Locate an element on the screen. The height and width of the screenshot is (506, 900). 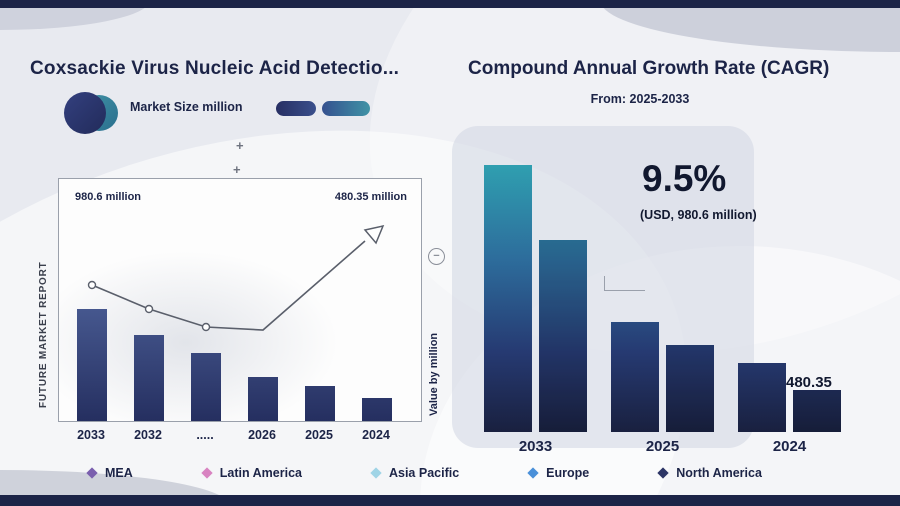
bracket-decoration is located at coordinates (624, 283).